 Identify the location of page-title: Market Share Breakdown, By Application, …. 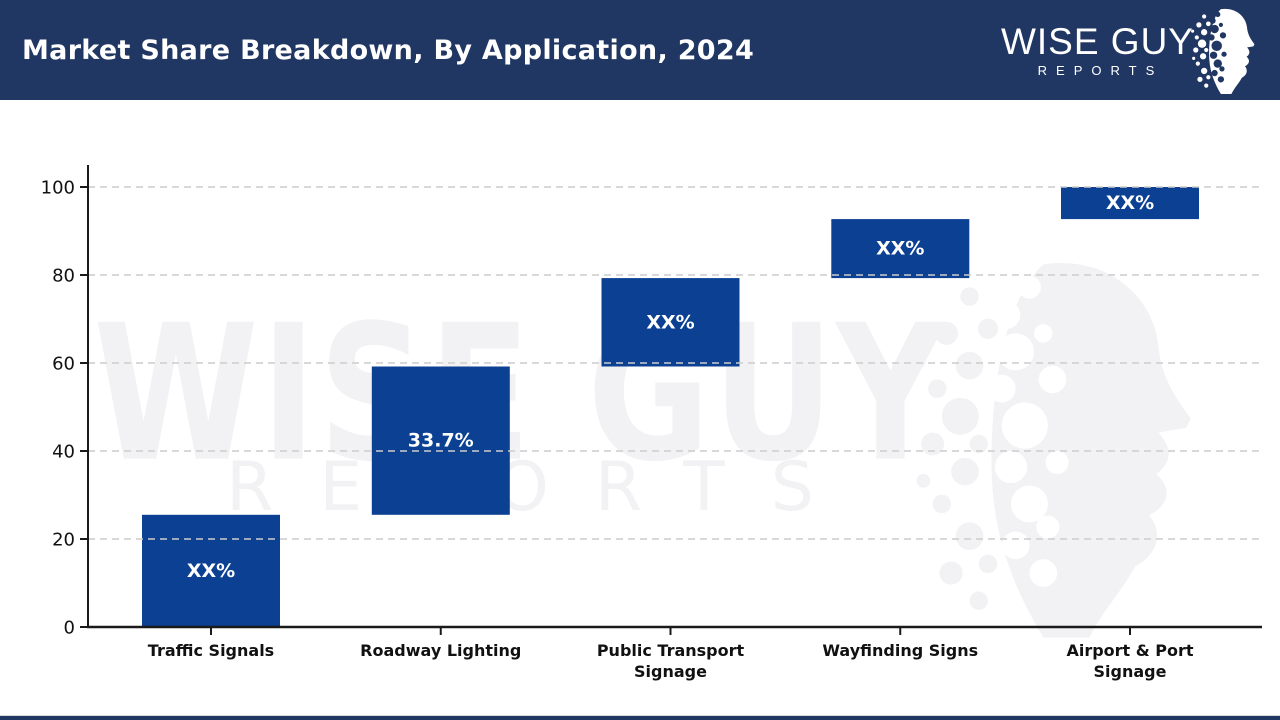
(388, 50).